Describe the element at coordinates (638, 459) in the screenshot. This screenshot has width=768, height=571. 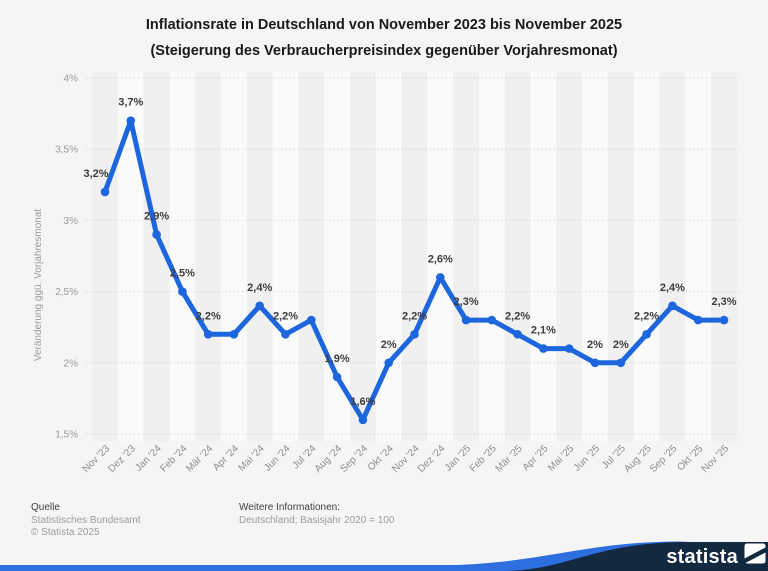
I see `x-tick-label: Aug '25` at that location.